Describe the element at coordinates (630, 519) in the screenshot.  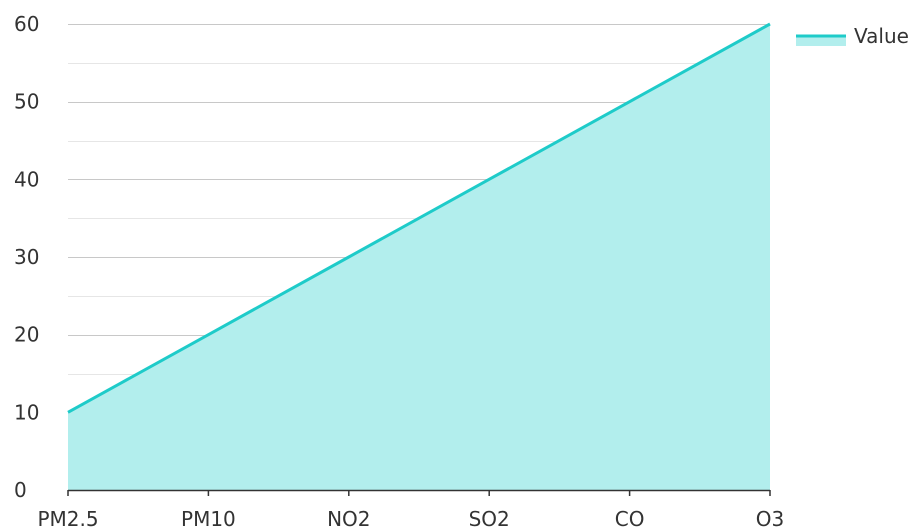
I see `x-tick-label: CO` at that location.